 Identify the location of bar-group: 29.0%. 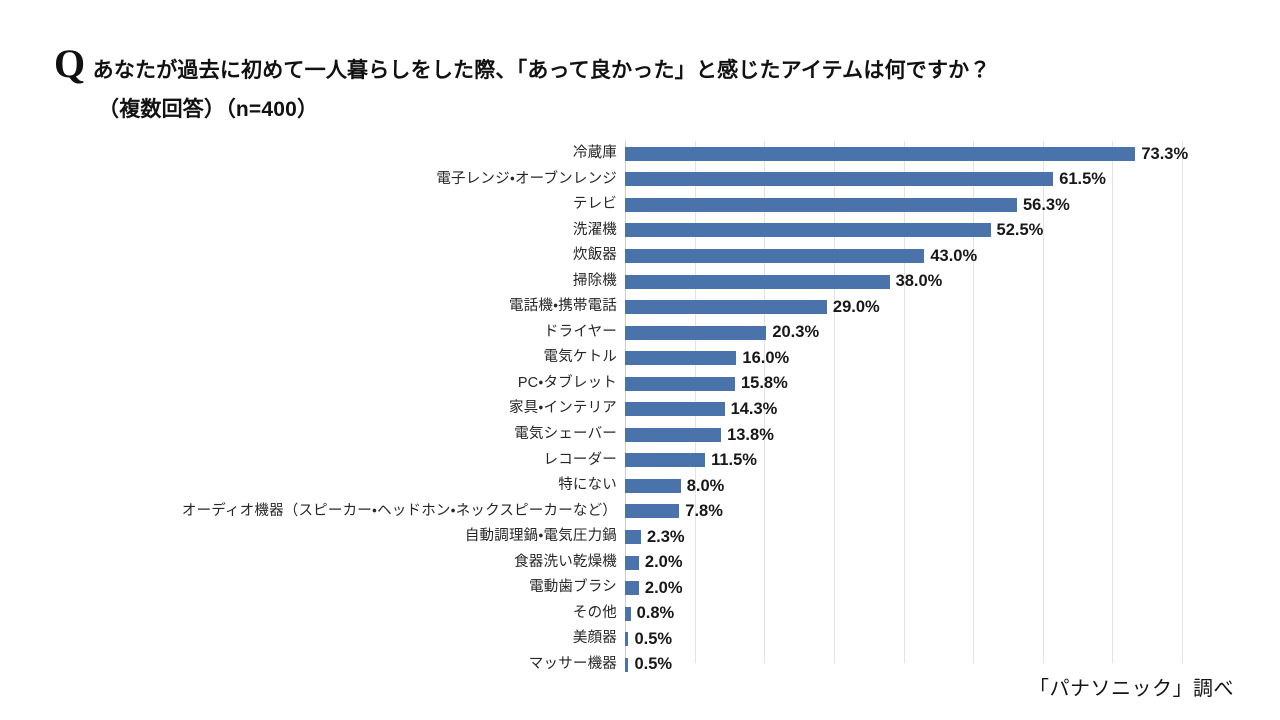
(752, 307).